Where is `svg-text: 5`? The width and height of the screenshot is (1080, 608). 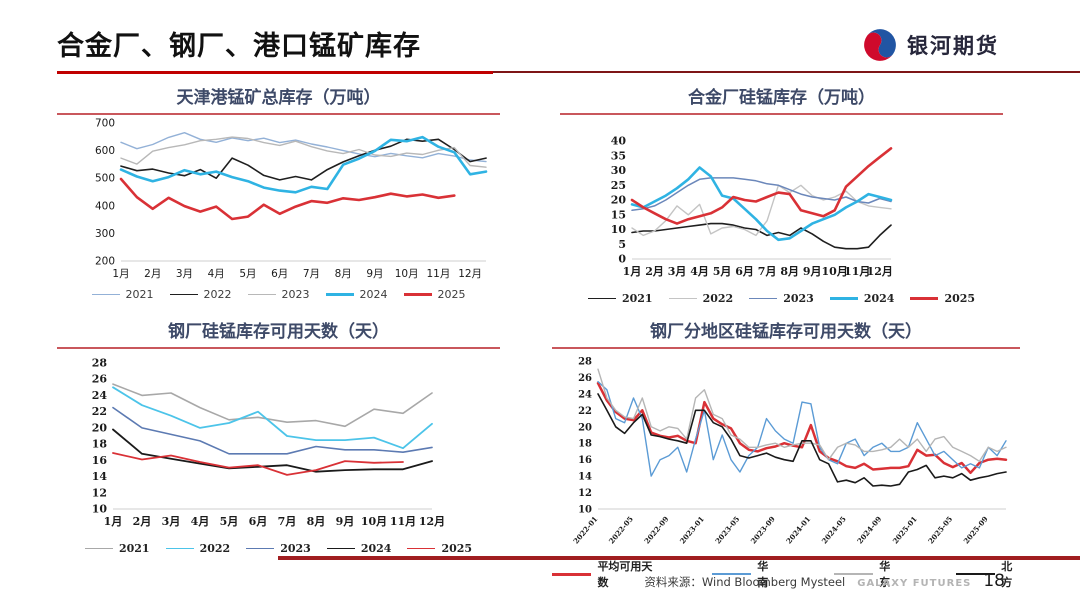
svg-text: 5 is located at coordinates (622, 244).